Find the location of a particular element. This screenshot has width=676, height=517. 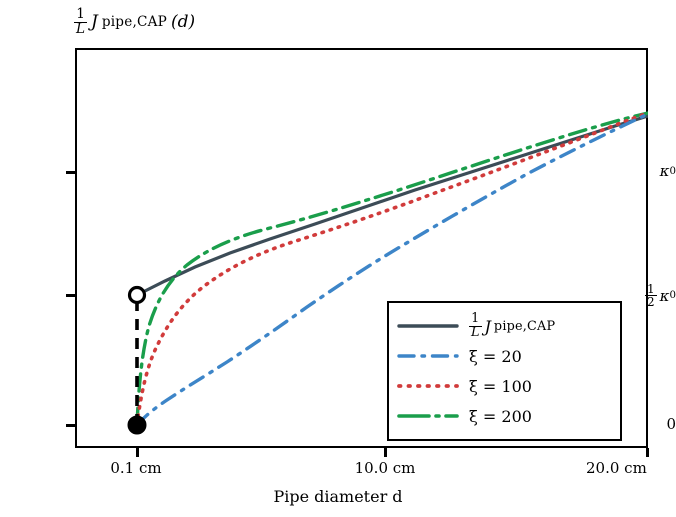

y-tick-mark-zero is located at coordinates (70, 425).